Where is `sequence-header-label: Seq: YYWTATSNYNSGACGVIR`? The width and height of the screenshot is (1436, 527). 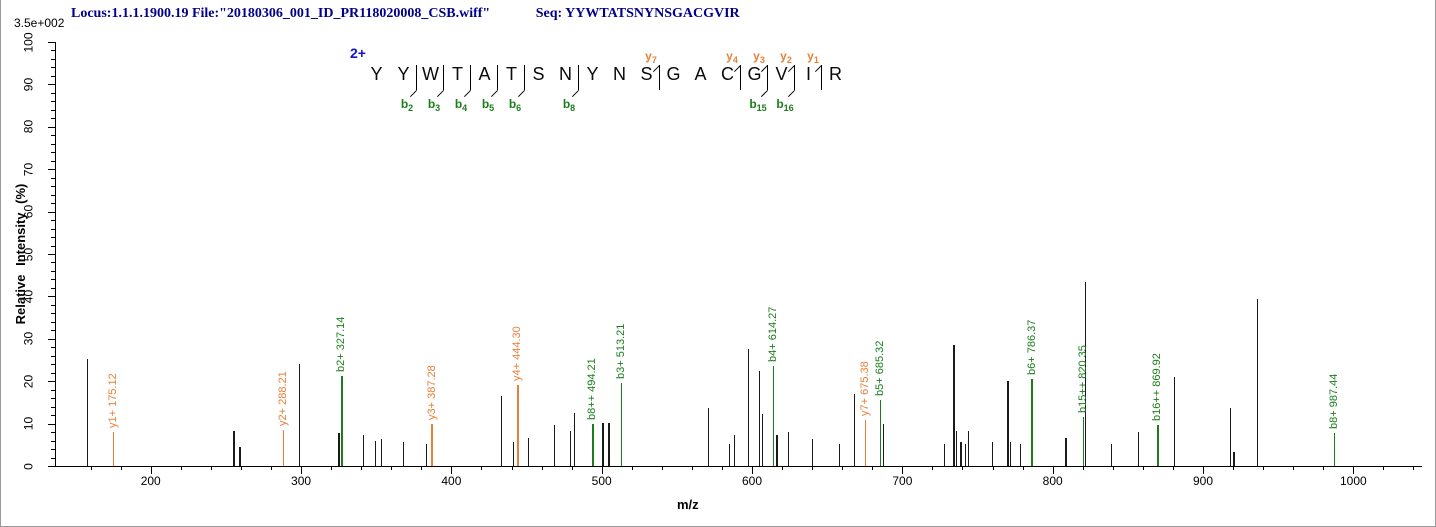
sequence-header-label: Seq: YYWTATSNYNSGACGVIR is located at coordinates (637, 13).